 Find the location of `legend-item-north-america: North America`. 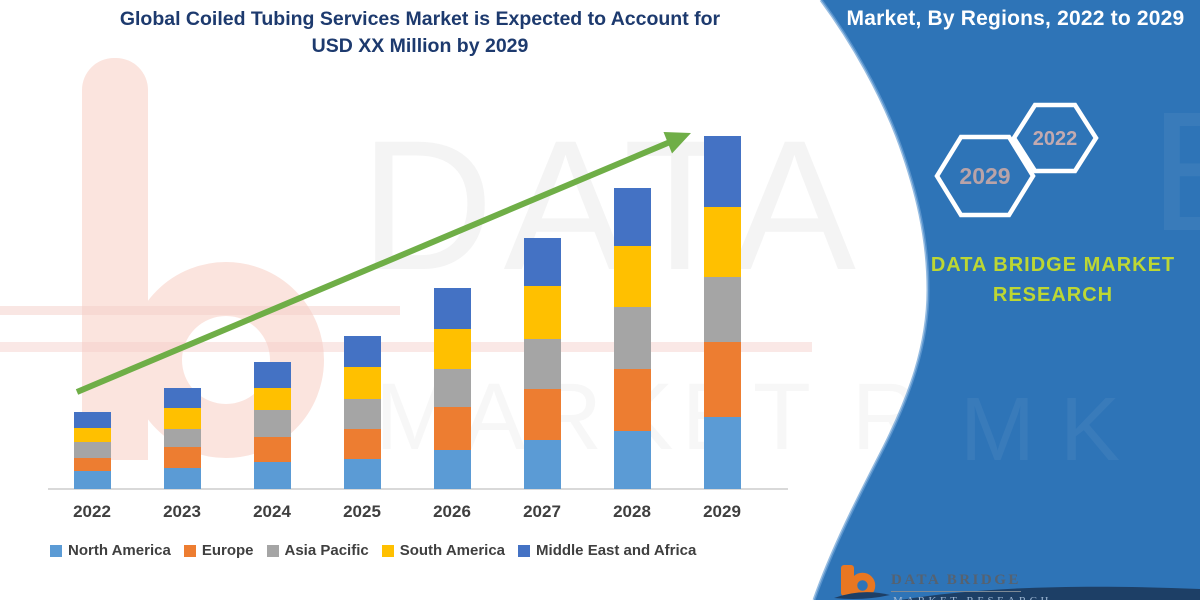

legend-item-north-america: North America is located at coordinates (110, 550).